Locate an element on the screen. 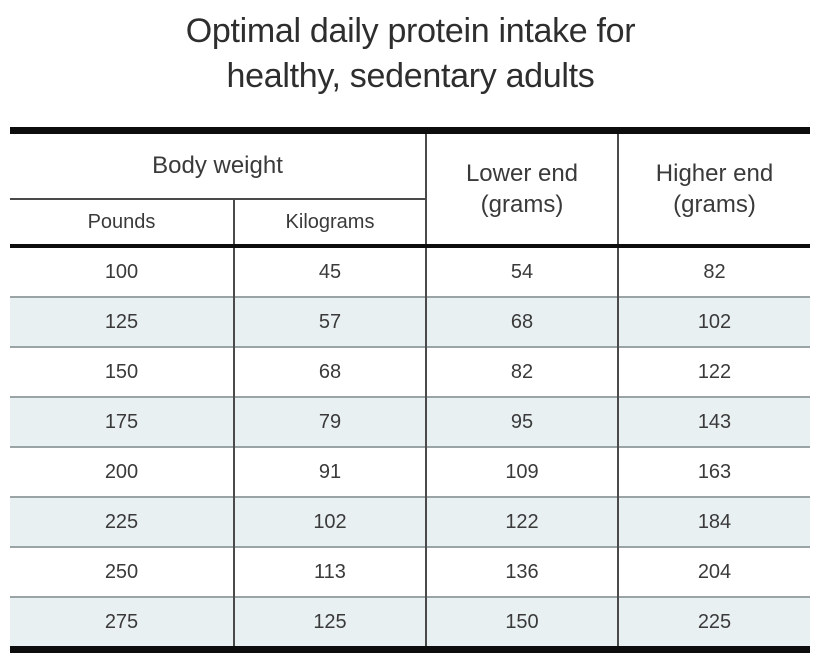 This screenshot has width=821, height=657. header-pounds: Pounds is located at coordinates (121, 221).